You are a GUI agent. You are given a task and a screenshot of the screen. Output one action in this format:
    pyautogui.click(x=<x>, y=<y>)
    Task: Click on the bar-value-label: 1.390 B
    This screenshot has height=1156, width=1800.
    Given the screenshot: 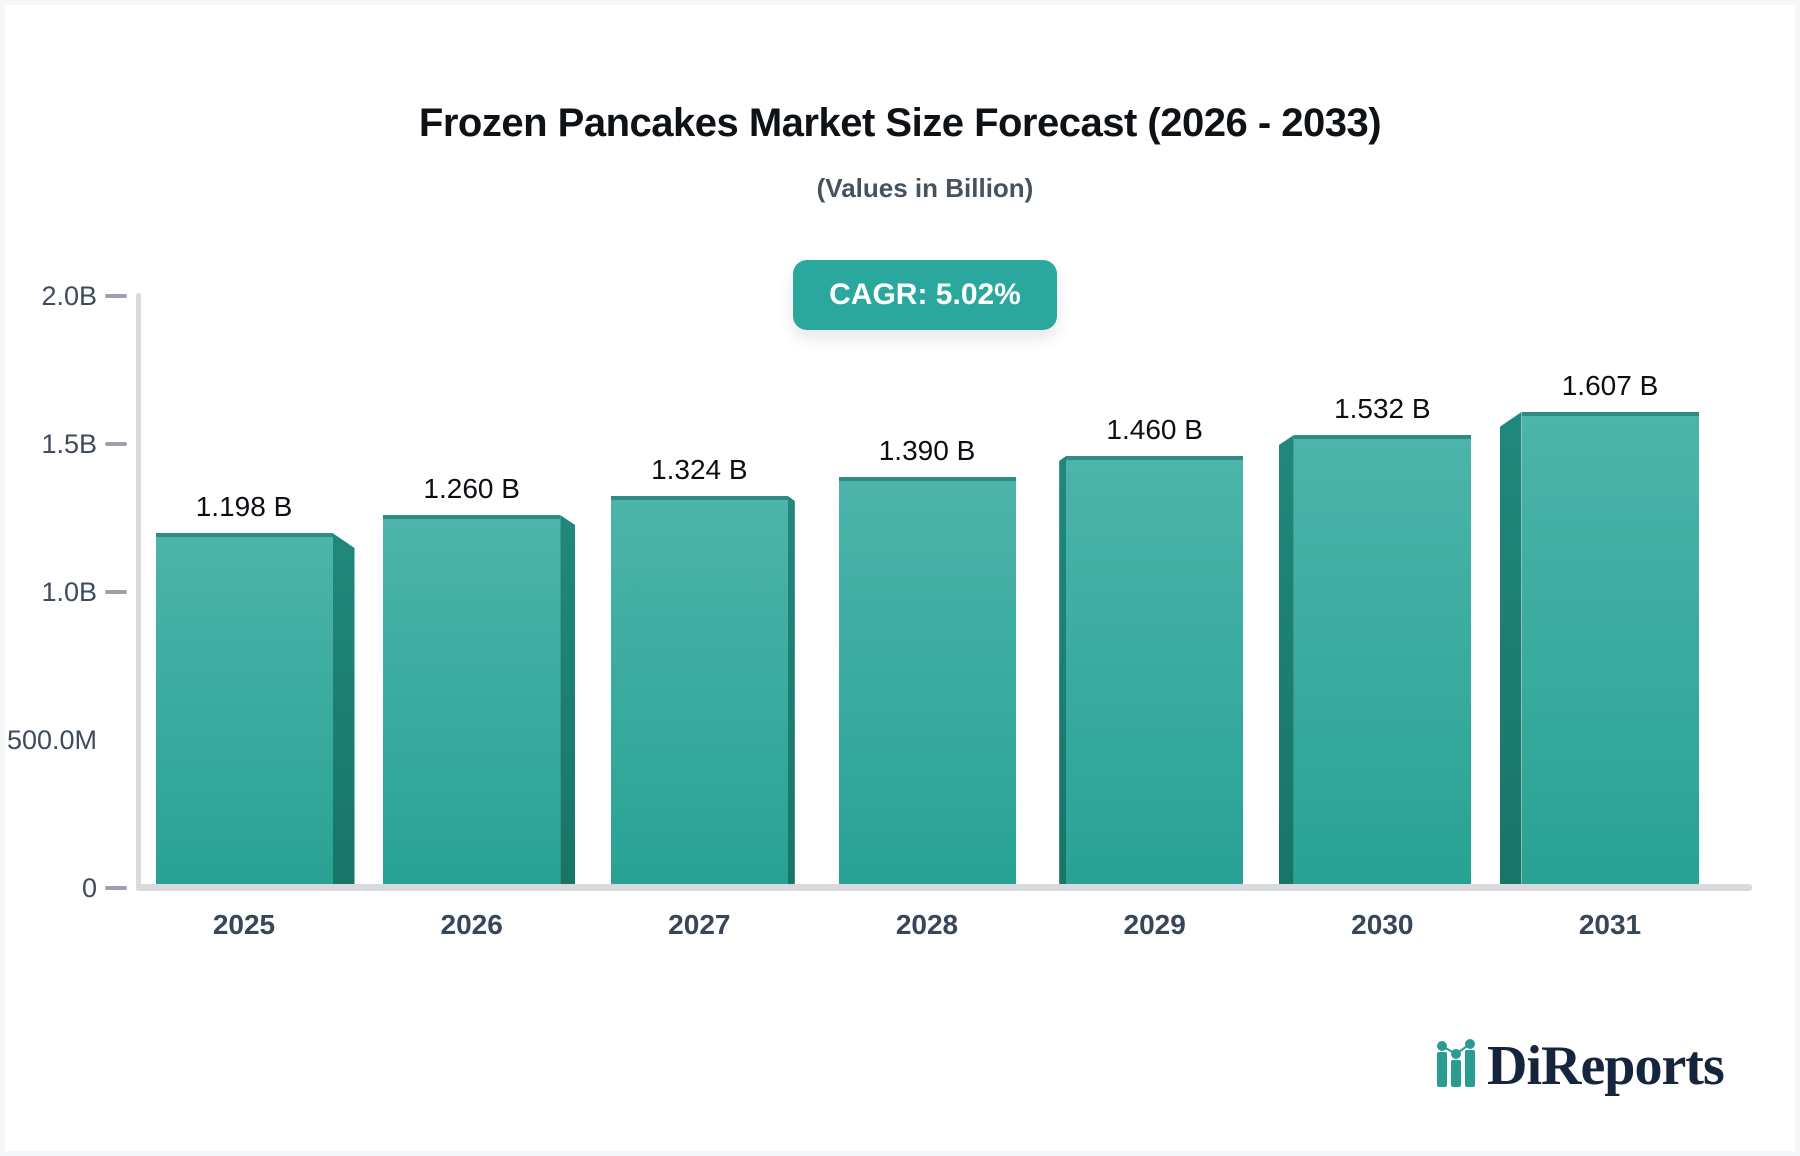 What is the action you would take?
    pyautogui.click(x=927, y=450)
    